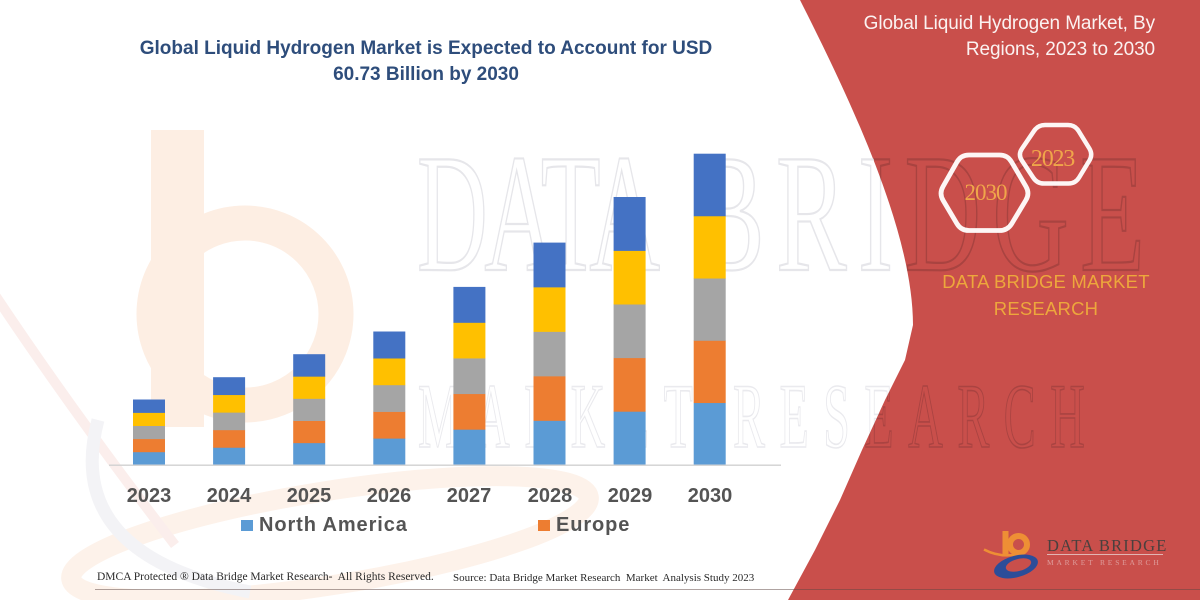 The height and width of the screenshot is (600, 1200). I want to click on svg-text: 2030, so click(986, 192).